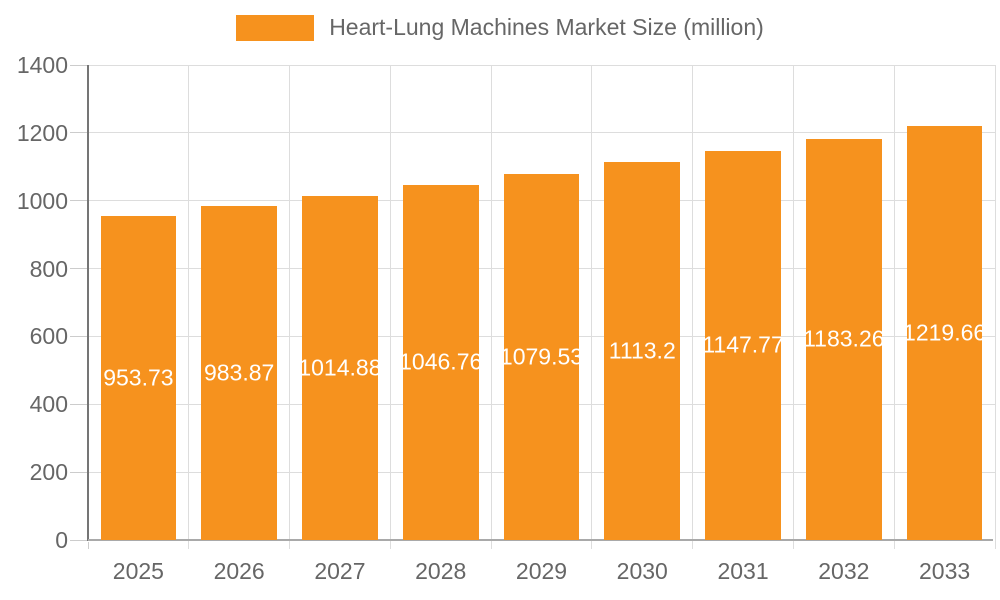 This screenshot has width=1000, height=600. What do you see at coordinates (48, 472) in the screenshot?
I see `y-tick-label: 200` at bounding box center [48, 472].